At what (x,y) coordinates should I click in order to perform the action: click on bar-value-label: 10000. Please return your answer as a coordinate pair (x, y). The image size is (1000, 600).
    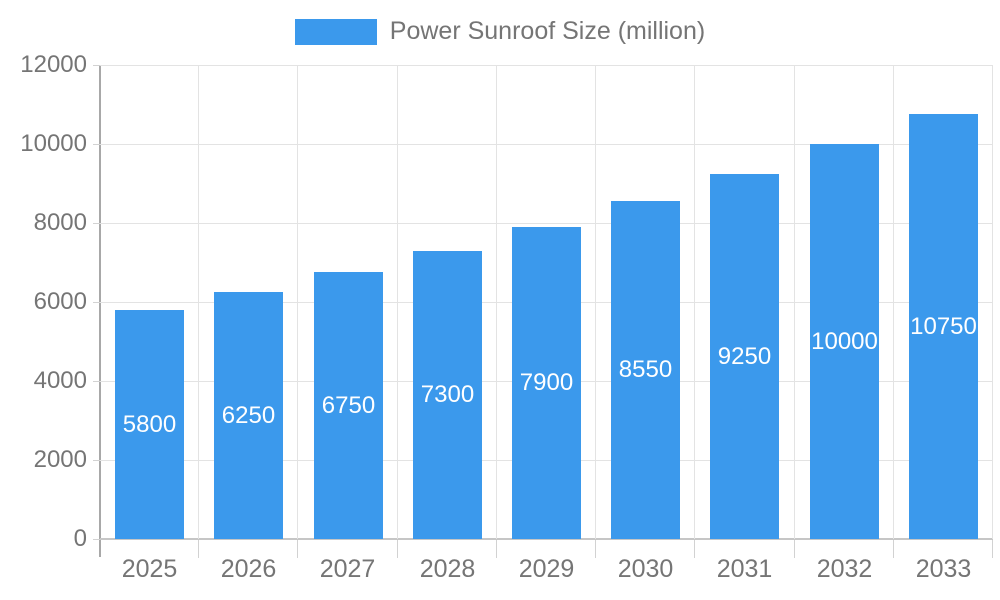
    Looking at the image, I should click on (844, 341).